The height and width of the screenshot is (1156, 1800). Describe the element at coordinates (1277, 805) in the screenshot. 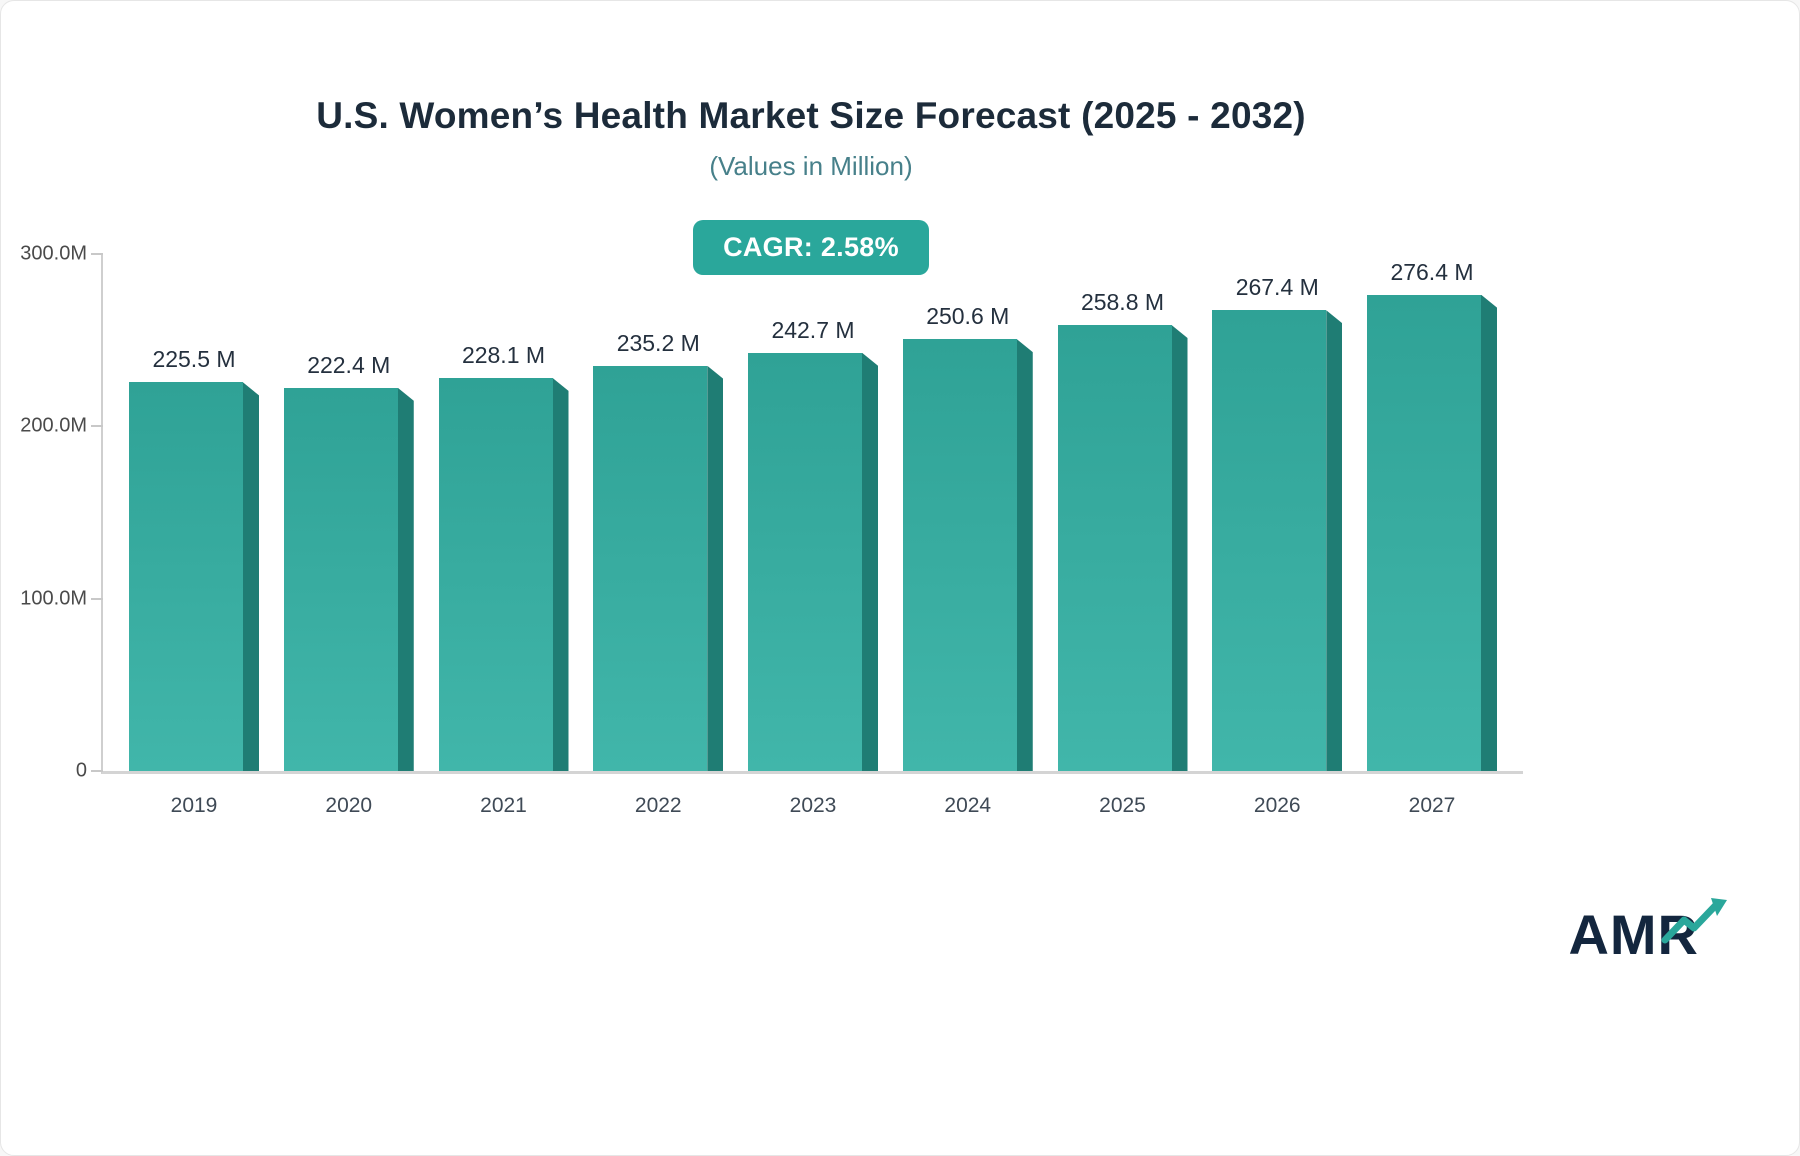

I see `x-axis-label: 2026` at that location.